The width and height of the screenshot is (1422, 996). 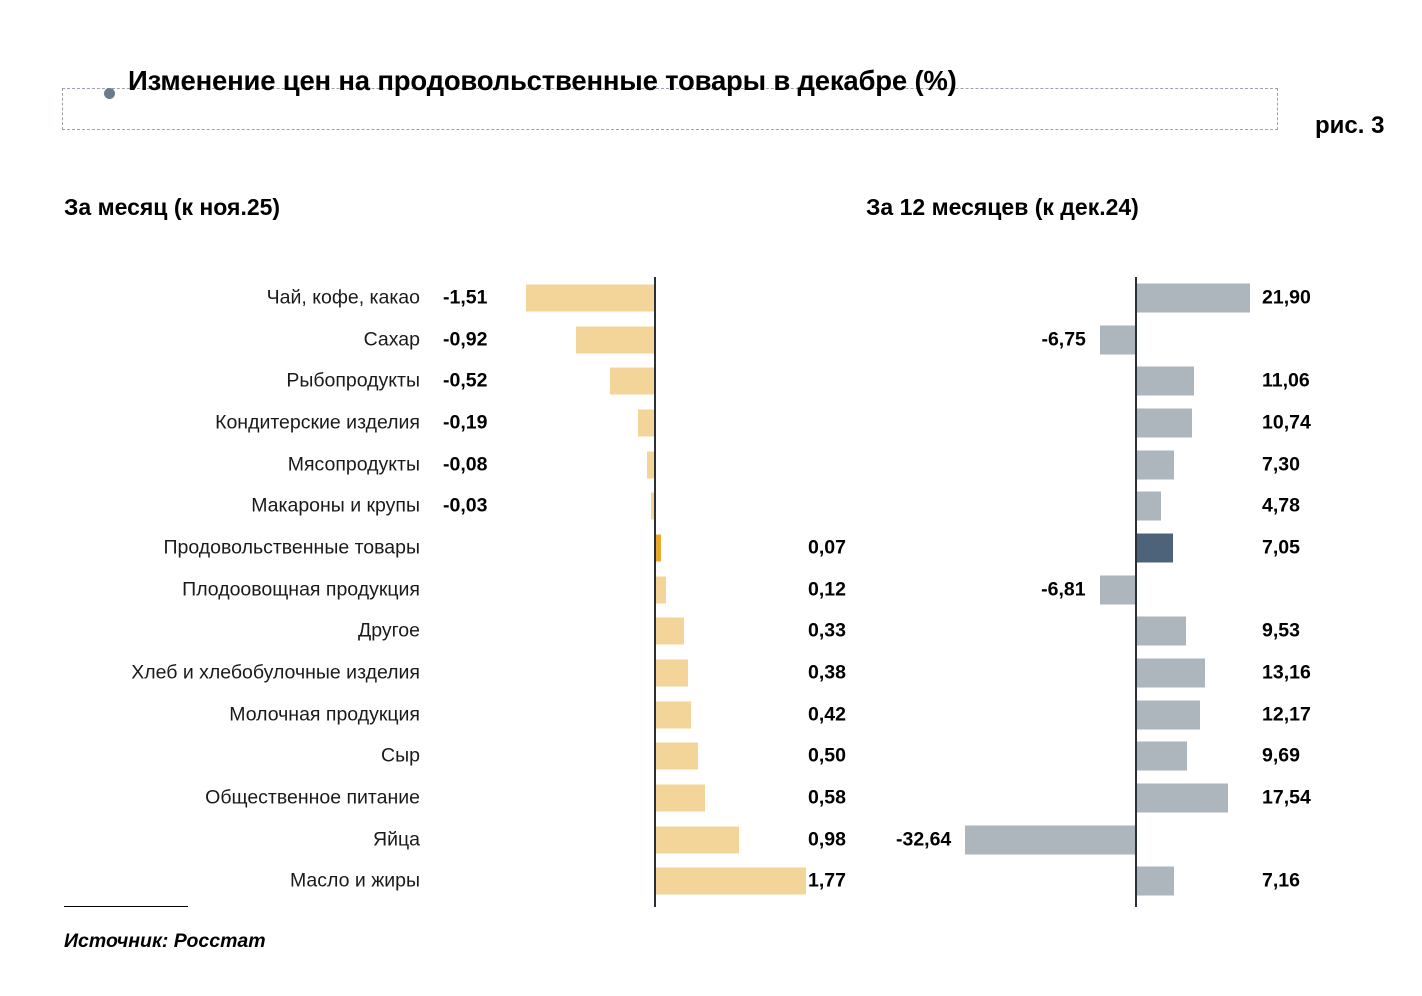 I want to click on zero-axis-year, so click(x=1136, y=592).